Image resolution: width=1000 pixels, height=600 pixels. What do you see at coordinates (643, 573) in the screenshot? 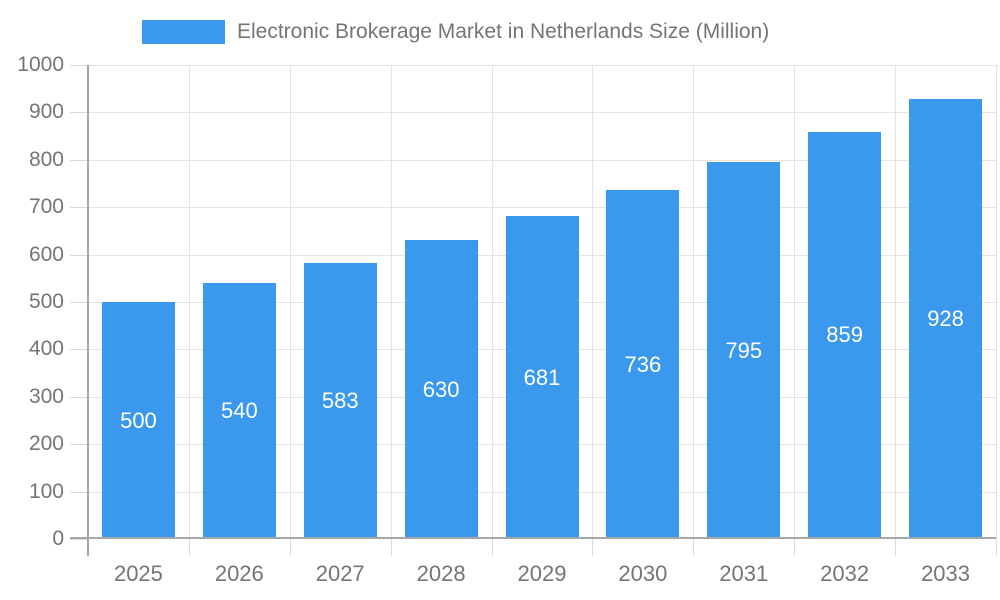
I see `x-axis-label: 2030` at bounding box center [643, 573].